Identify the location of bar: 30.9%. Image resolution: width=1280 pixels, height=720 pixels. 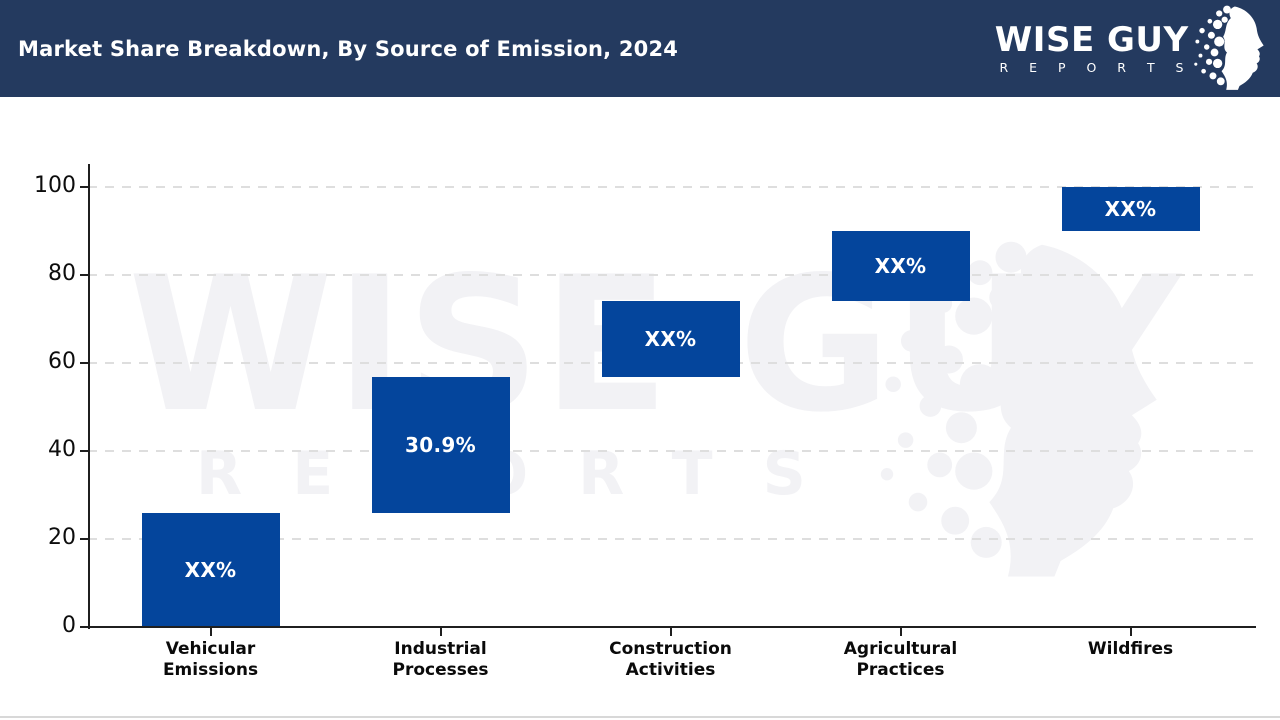
(440, 444).